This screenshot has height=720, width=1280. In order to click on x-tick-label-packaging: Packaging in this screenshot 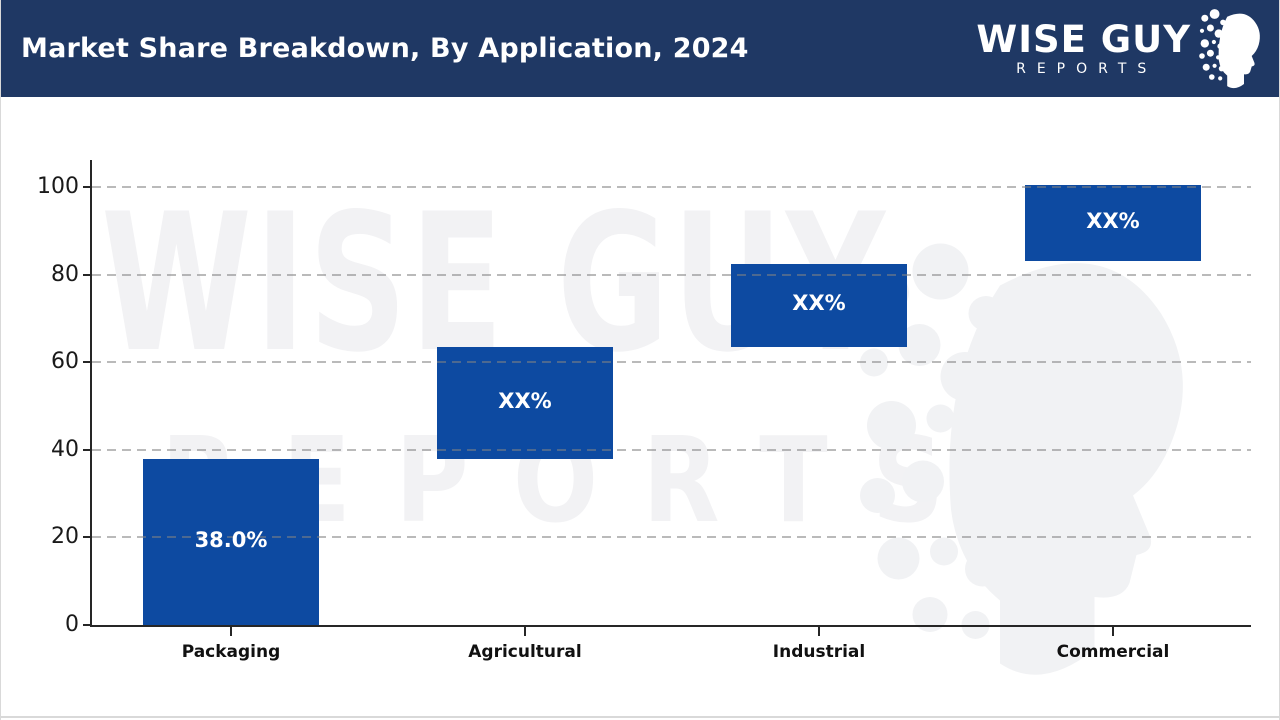, I will do `click(231, 652)`.